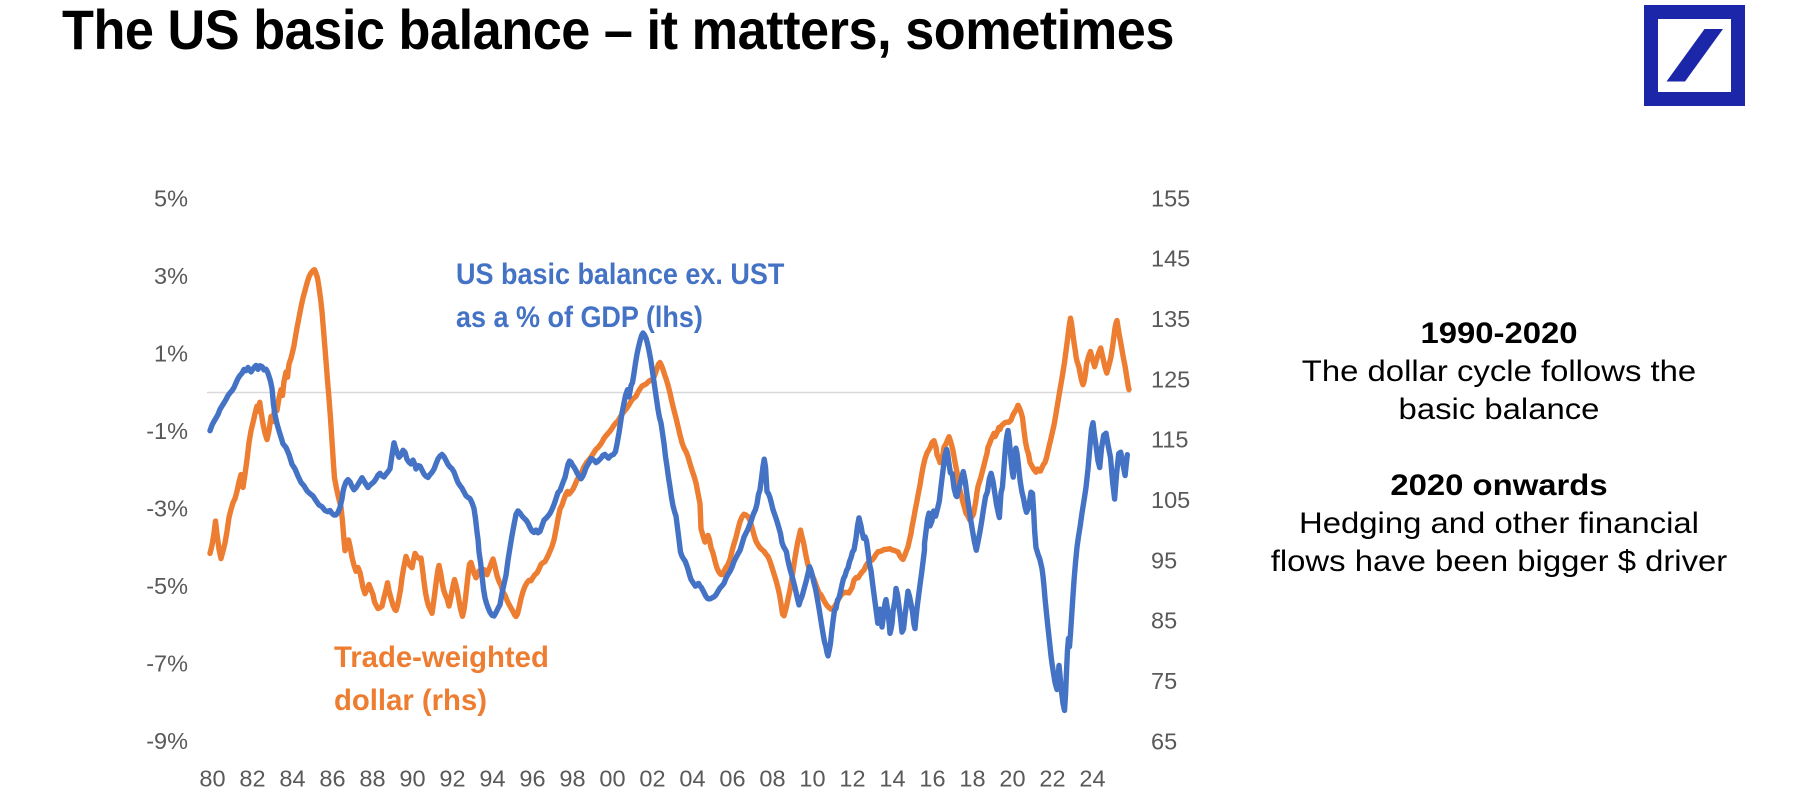 This screenshot has width=1807, height=810. What do you see at coordinates (332, 779) in the screenshot?
I see `svg-text: 86` at bounding box center [332, 779].